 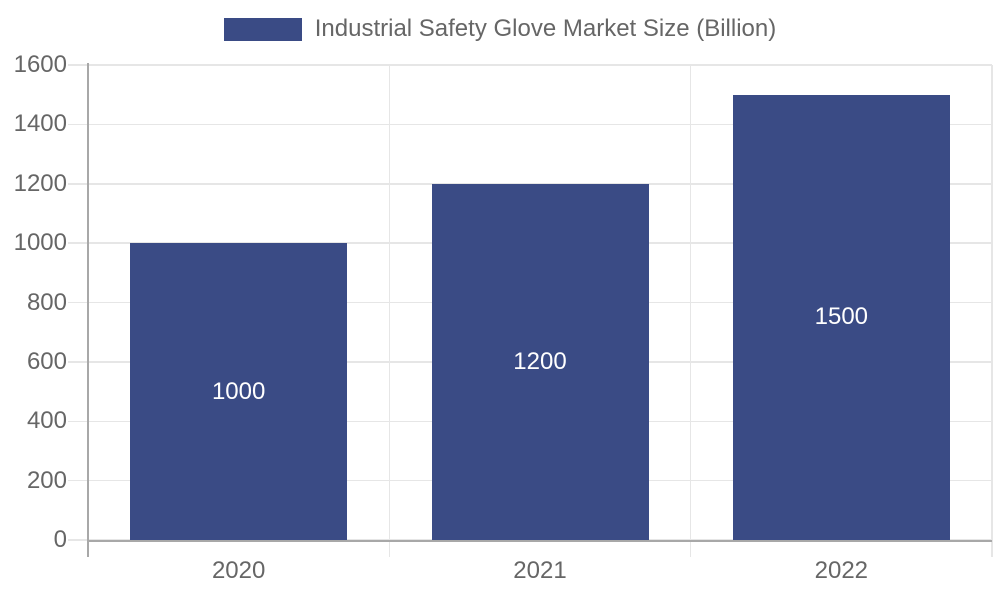 I want to click on legend-swatch, so click(x=262, y=29).